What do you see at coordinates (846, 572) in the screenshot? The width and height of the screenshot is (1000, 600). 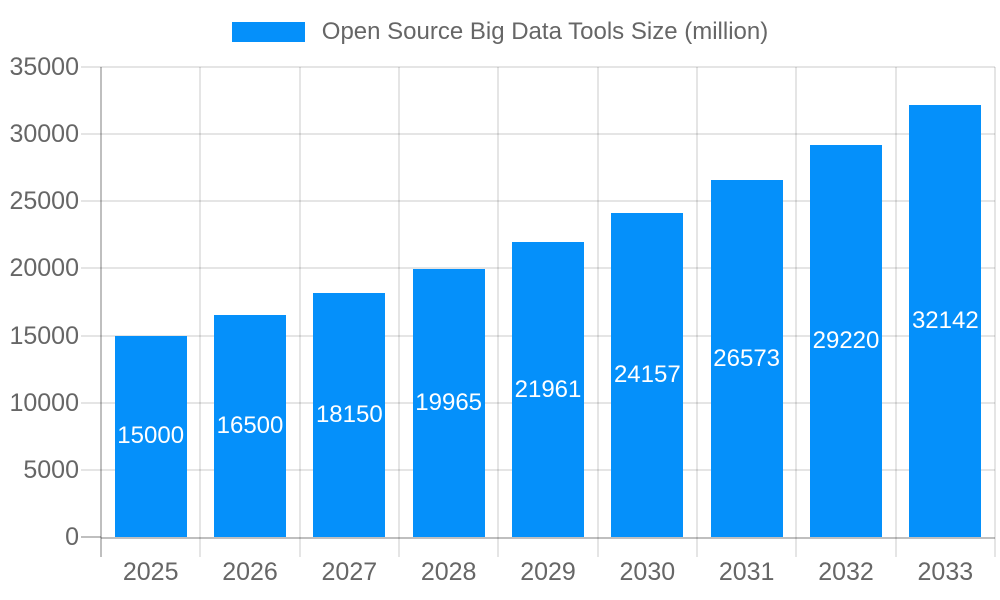 I see `x-axis-label: 2032` at bounding box center [846, 572].